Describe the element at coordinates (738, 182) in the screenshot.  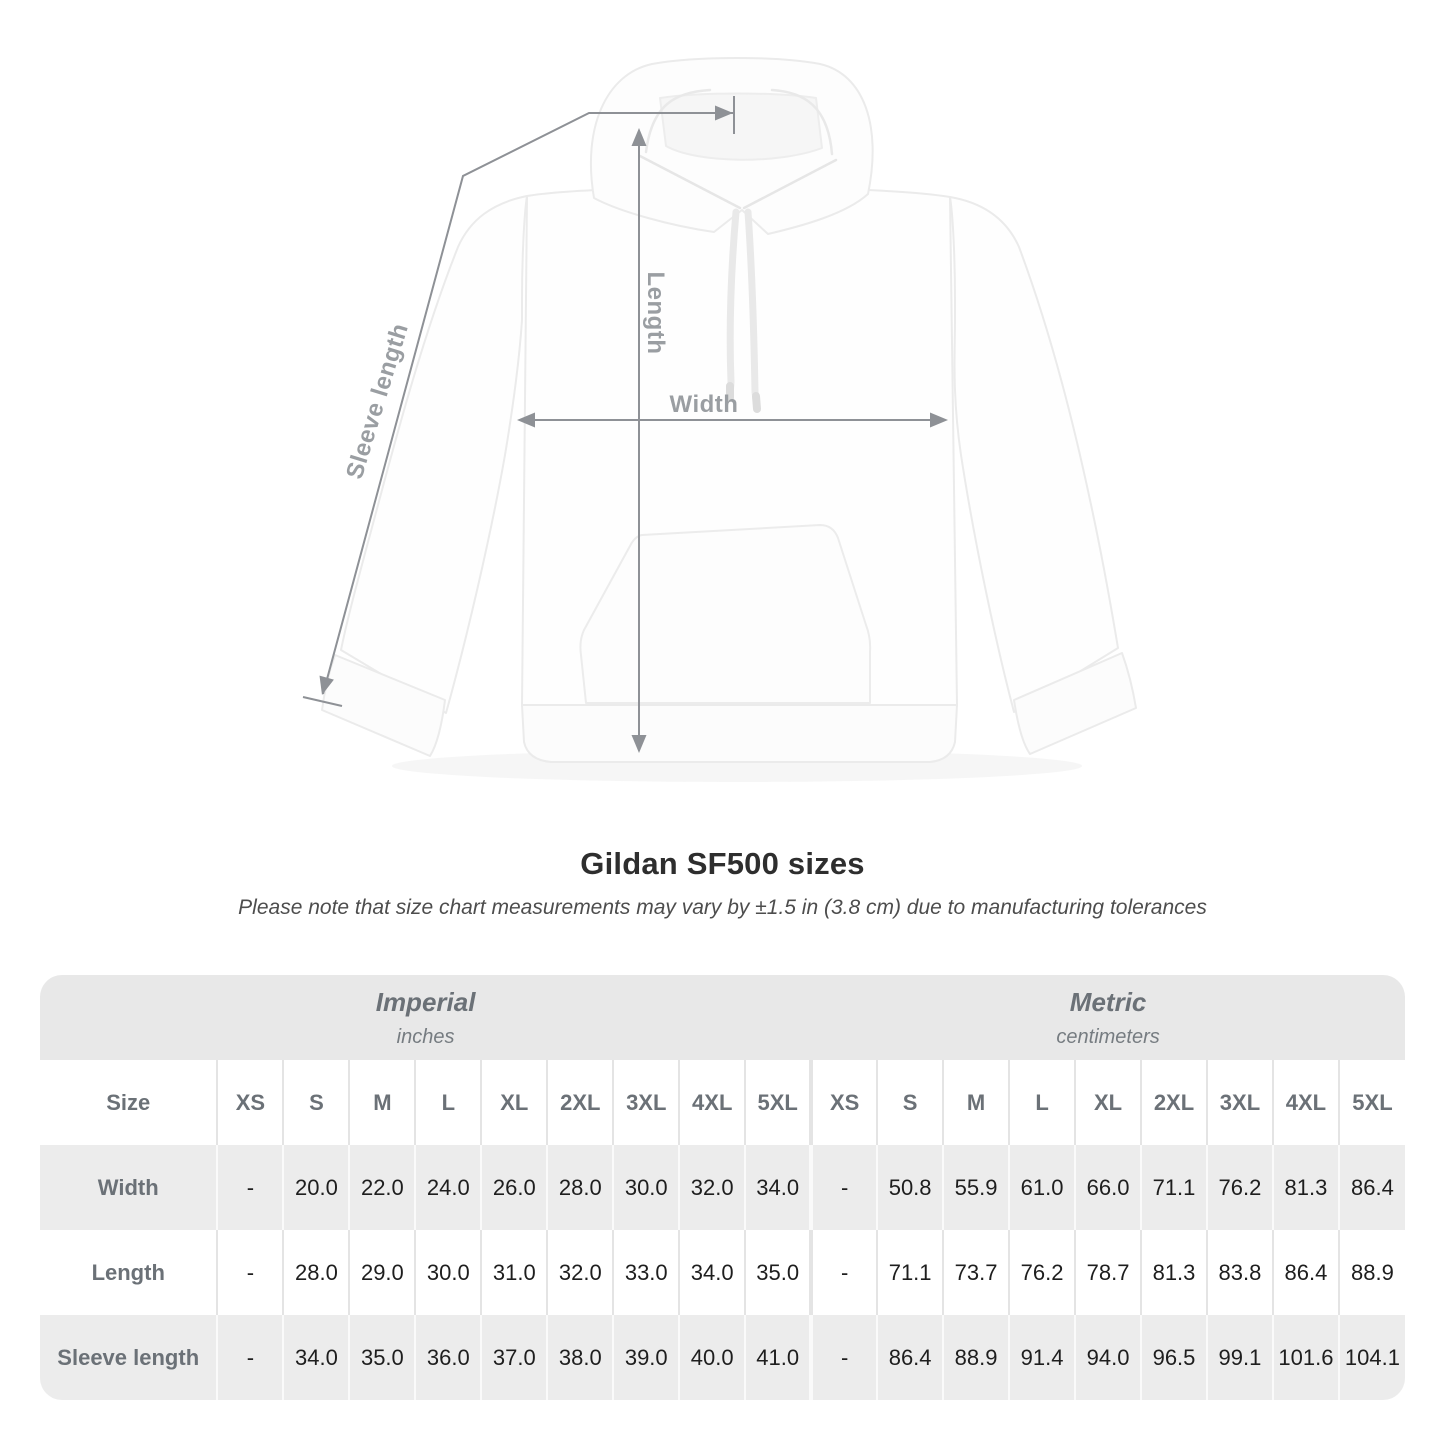
I see `hoodie-collar-v` at that location.